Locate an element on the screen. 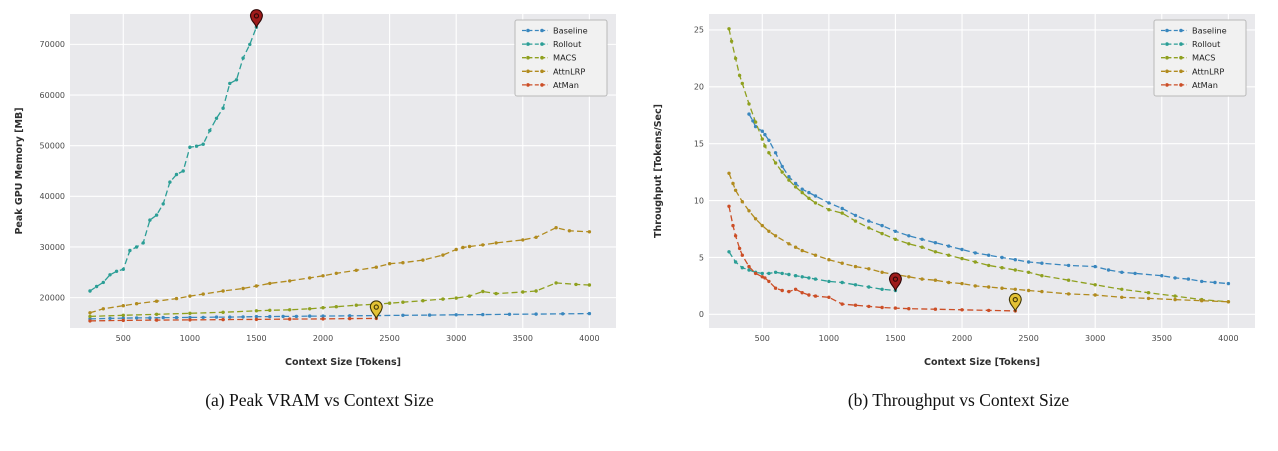 The image size is (1278, 451). y-tick-label: 0 is located at coordinates (700, 314).